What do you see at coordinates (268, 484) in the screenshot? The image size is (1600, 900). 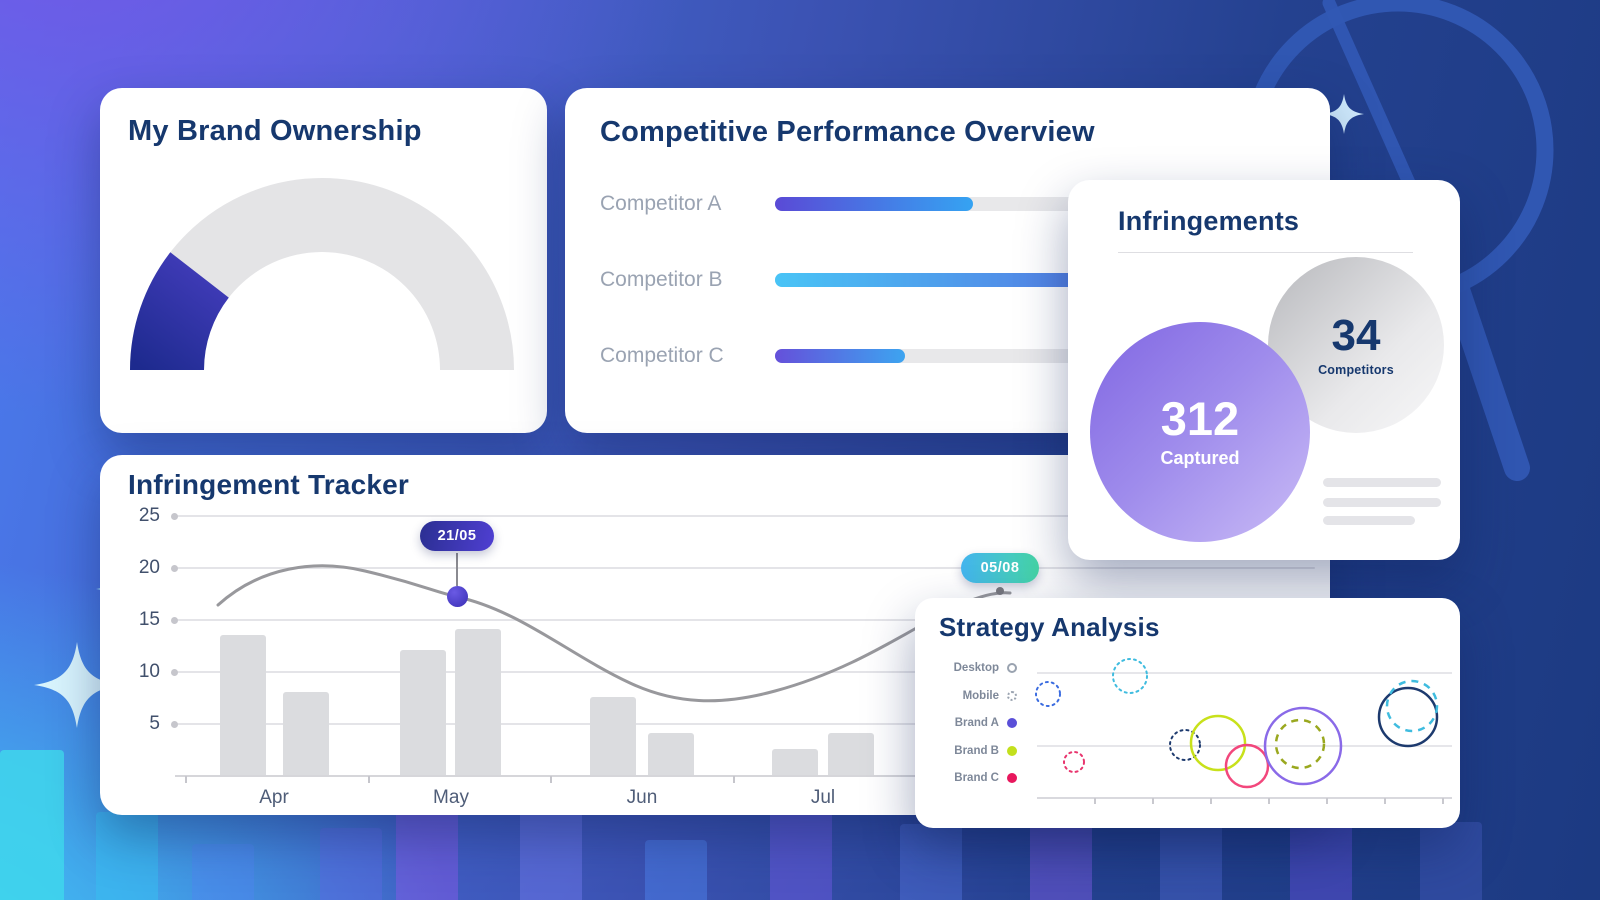 I see `infringement-tracker-title: Infringement Tracker` at bounding box center [268, 484].